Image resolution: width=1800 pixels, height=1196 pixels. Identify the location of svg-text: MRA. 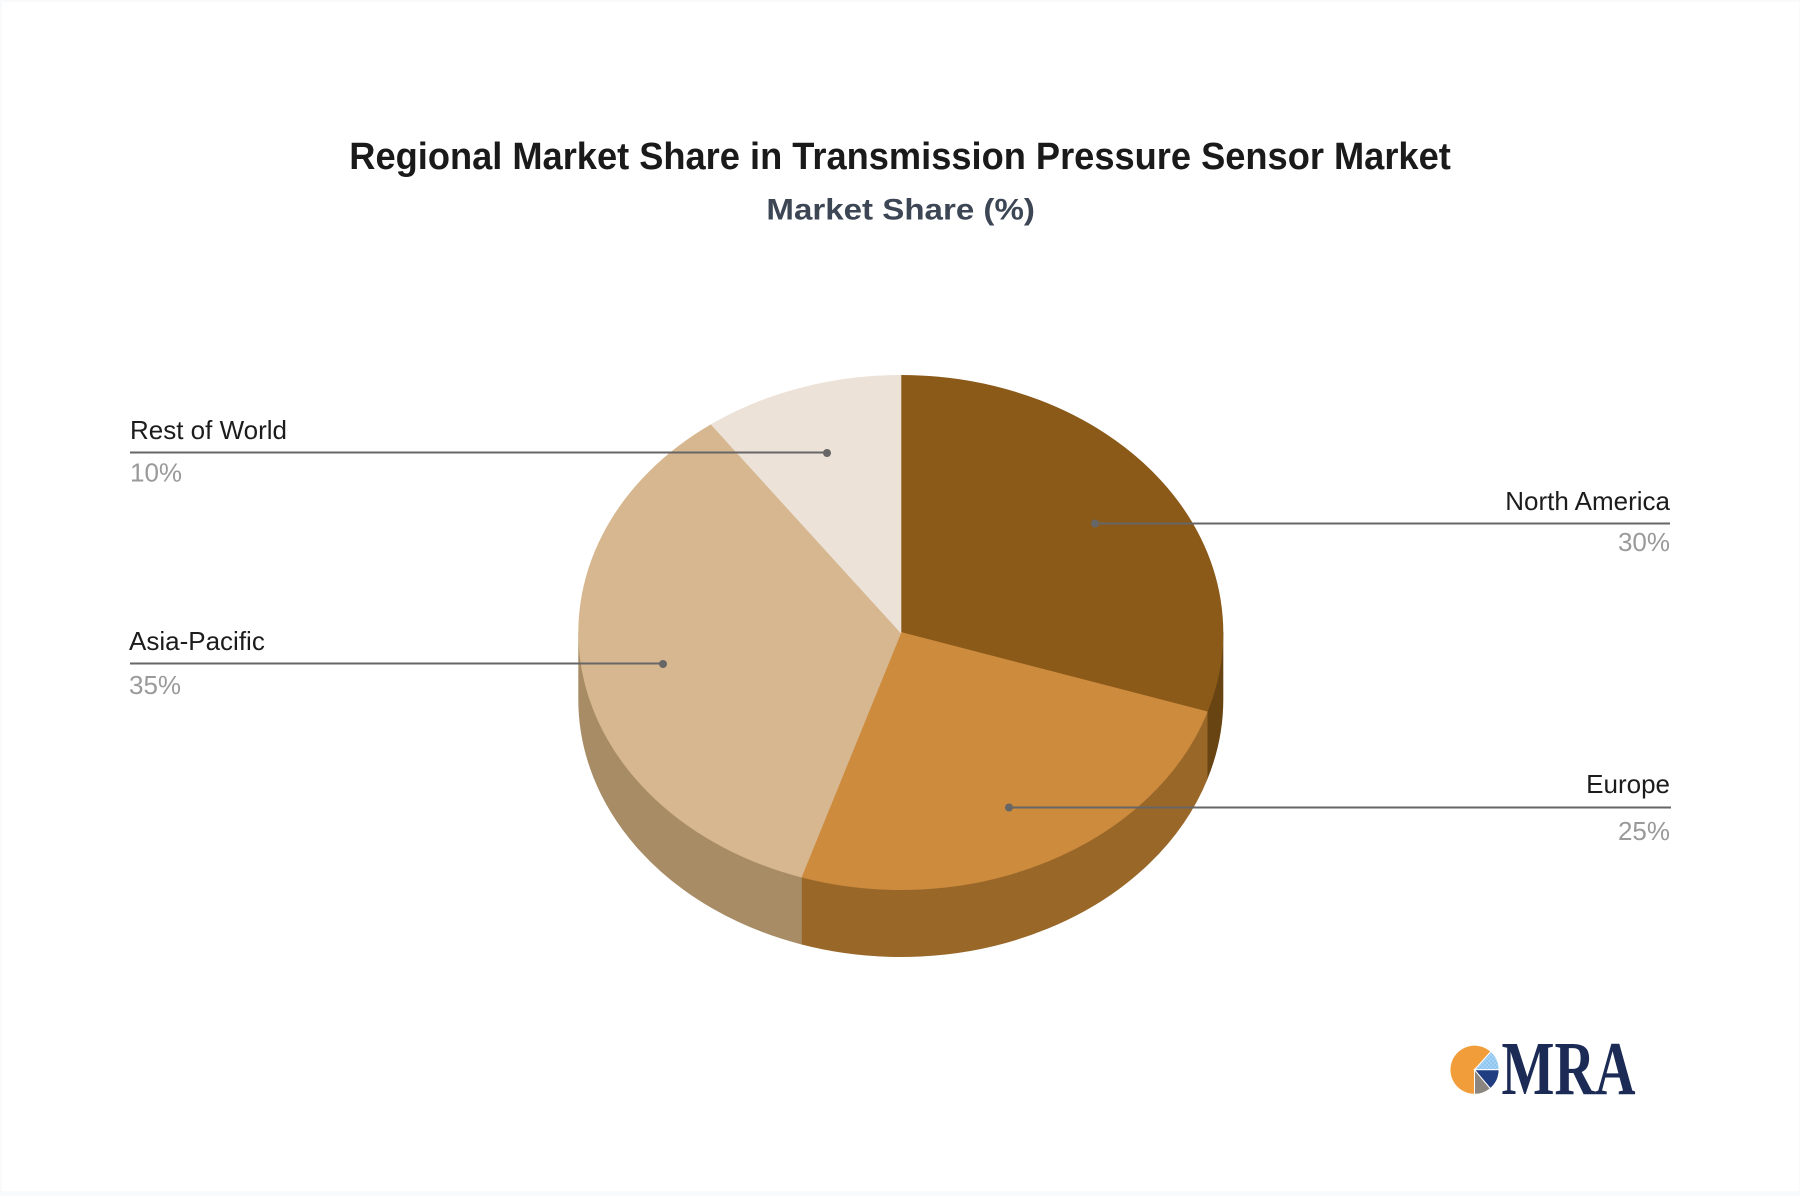
(1569, 1069).